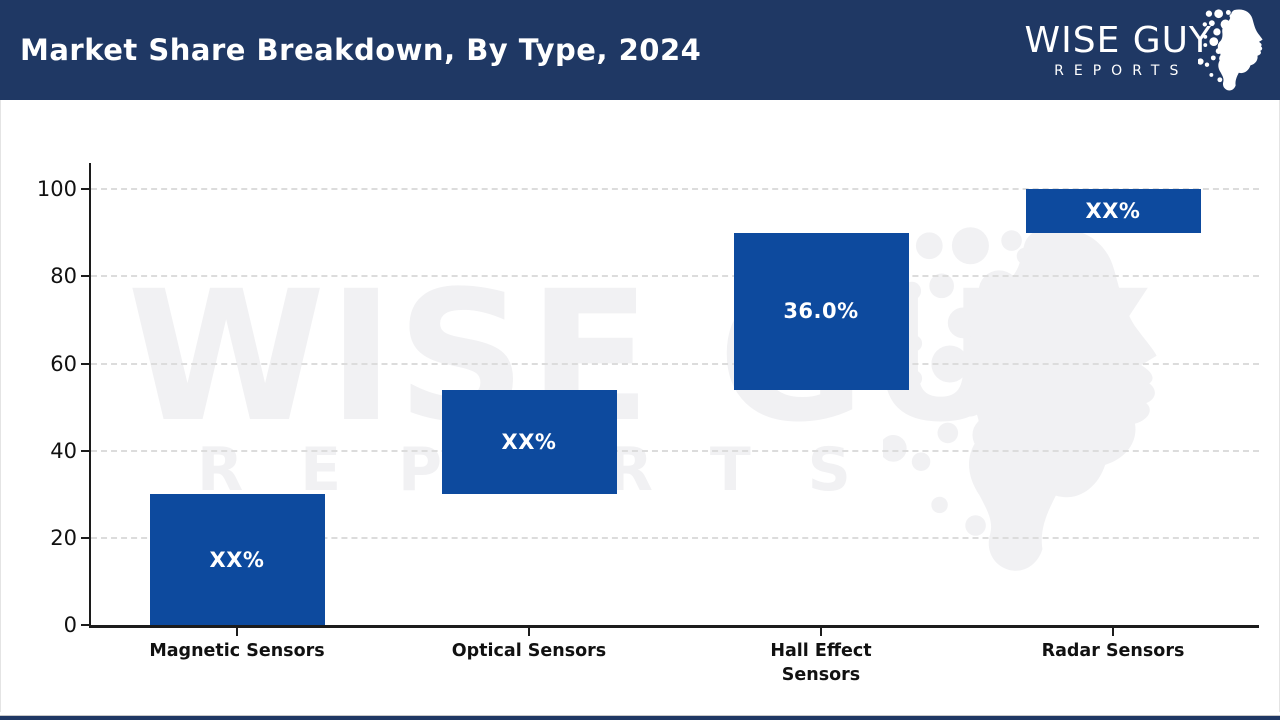  I want to click on wise-guy-reports-logo: WISE GUY REPORTS, so click(1146, 50).